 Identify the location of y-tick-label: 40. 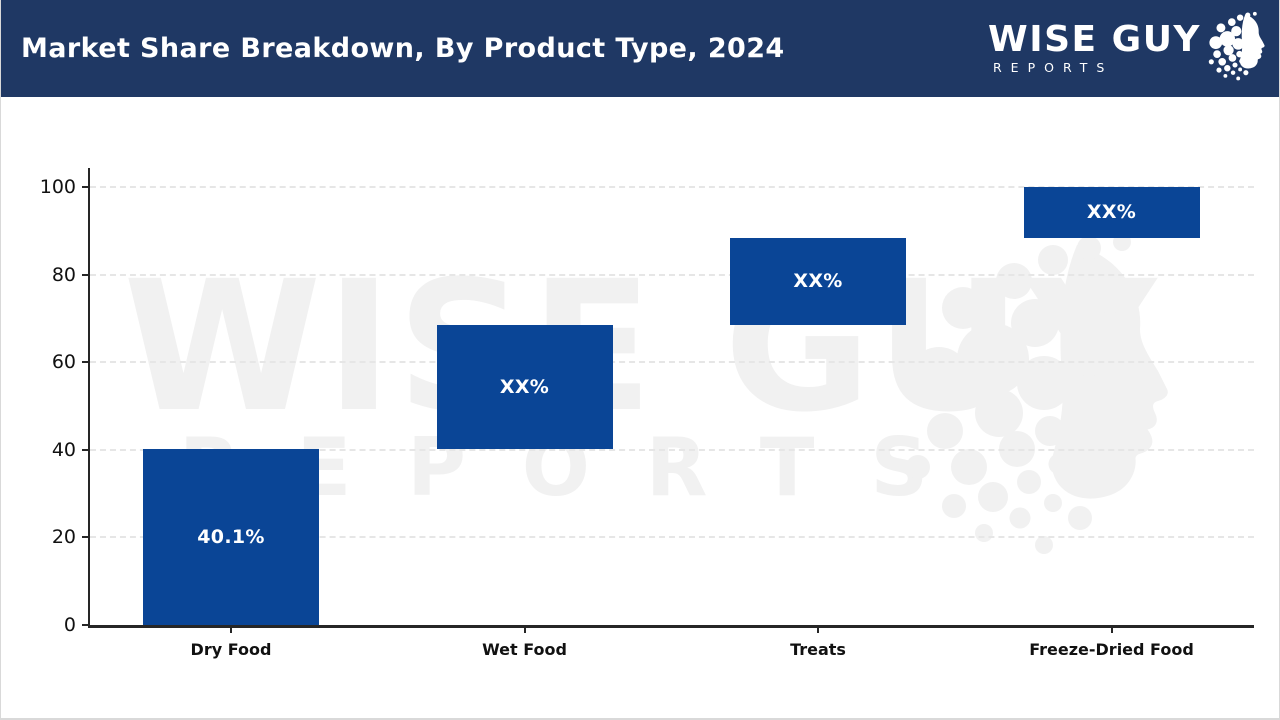
(63, 449).